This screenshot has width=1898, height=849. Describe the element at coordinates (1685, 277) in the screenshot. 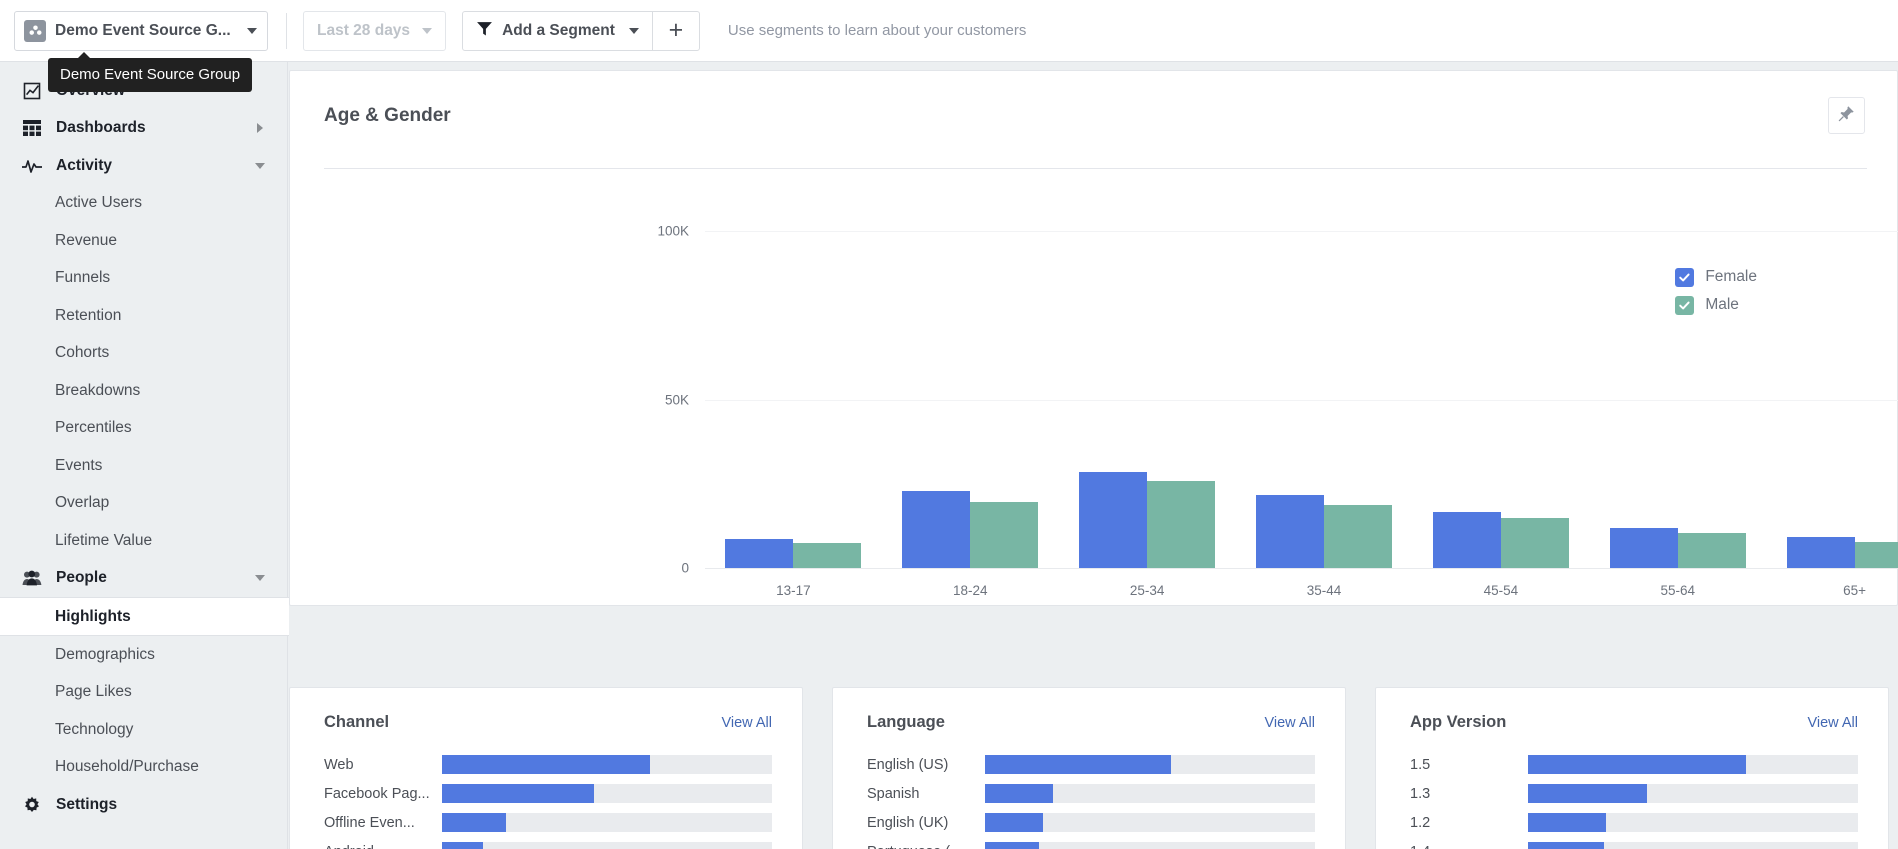

I see `legend-checkbox-female` at that location.